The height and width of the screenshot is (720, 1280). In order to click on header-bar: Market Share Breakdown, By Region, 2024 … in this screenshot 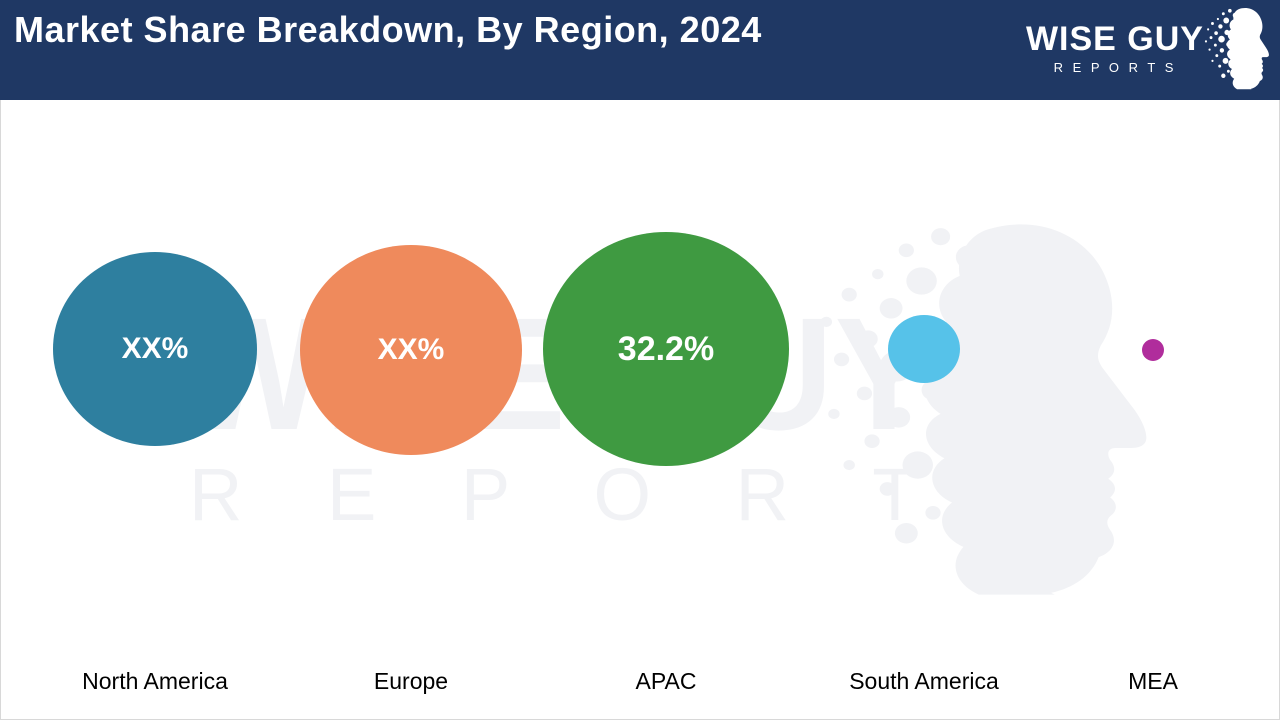, I will do `click(640, 50)`.